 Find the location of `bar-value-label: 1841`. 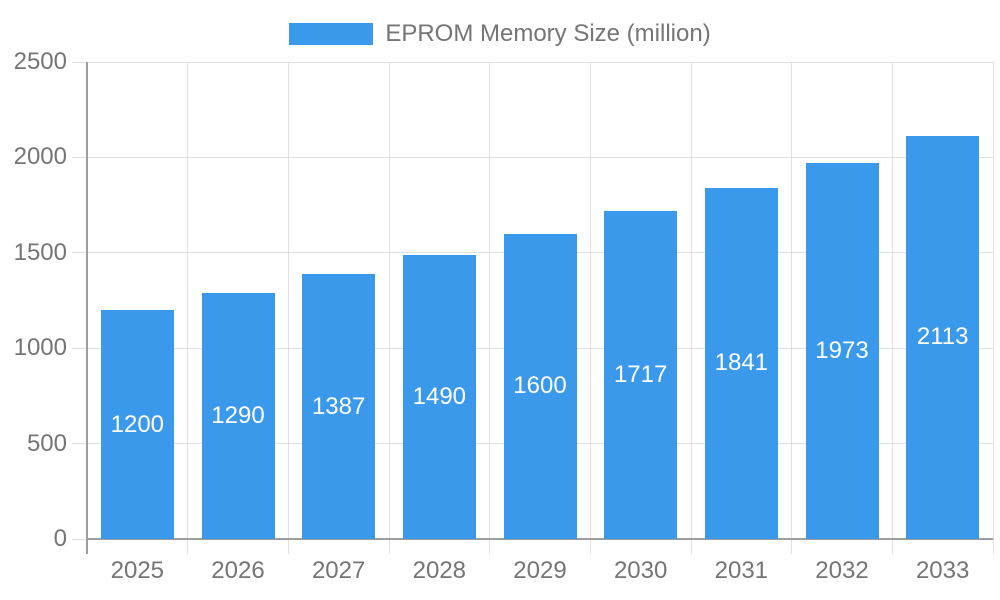

bar-value-label: 1841 is located at coordinates (741, 363).